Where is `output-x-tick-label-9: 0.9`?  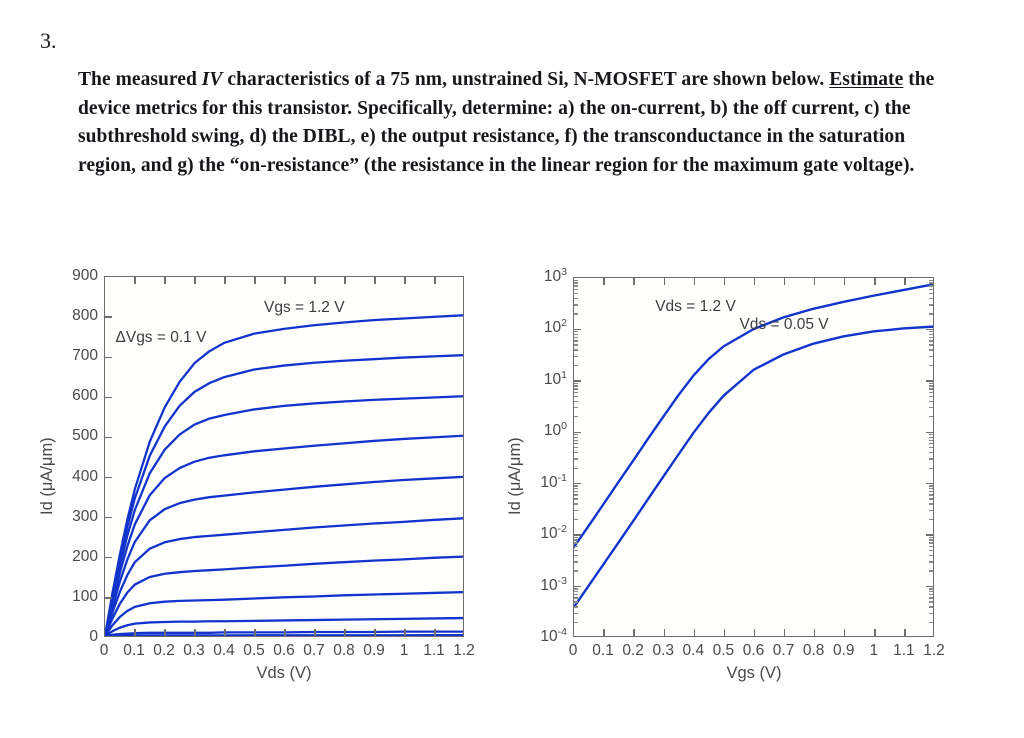 output-x-tick-label-9: 0.9 is located at coordinates (374, 650).